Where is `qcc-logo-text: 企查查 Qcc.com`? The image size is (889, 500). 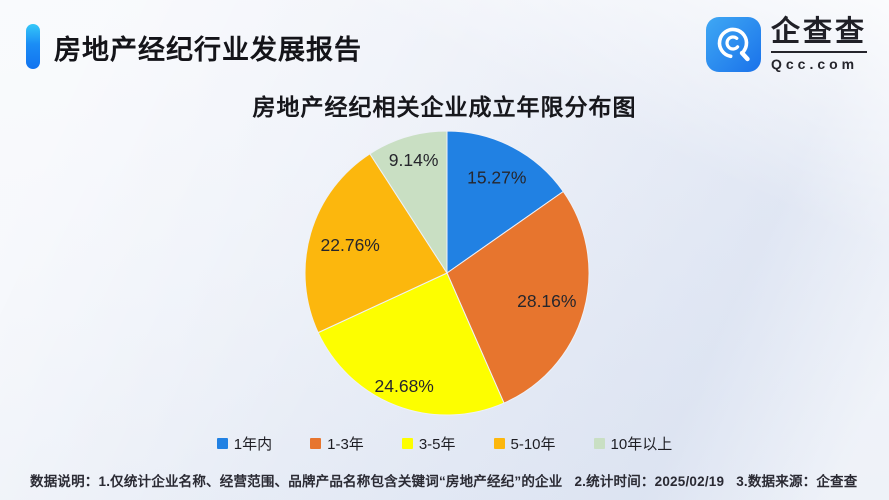
qcc-logo-text: 企查查 Qcc.com is located at coordinates (818, 44).